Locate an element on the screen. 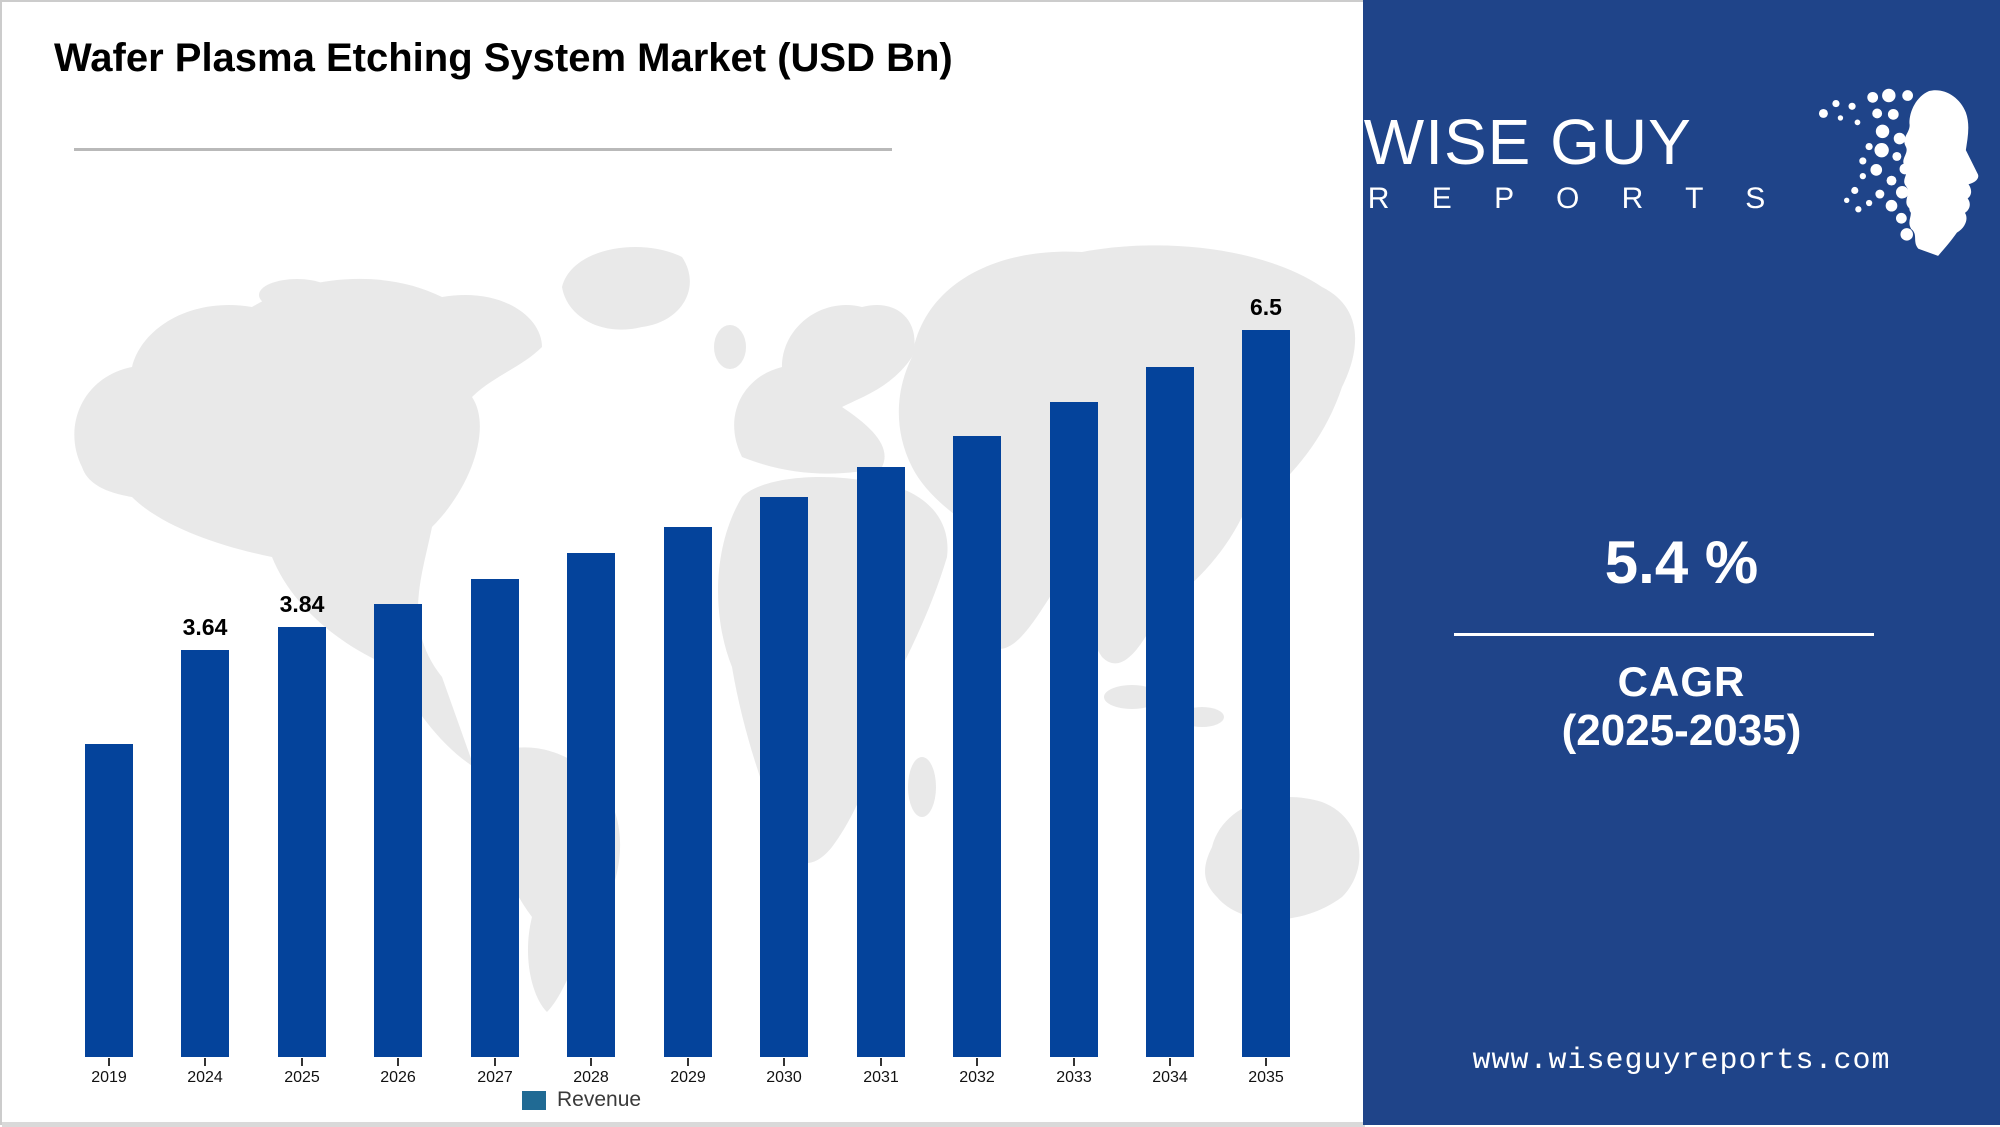  x-axis-label-2033: 2033 is located at coordinates (1074, 1077).